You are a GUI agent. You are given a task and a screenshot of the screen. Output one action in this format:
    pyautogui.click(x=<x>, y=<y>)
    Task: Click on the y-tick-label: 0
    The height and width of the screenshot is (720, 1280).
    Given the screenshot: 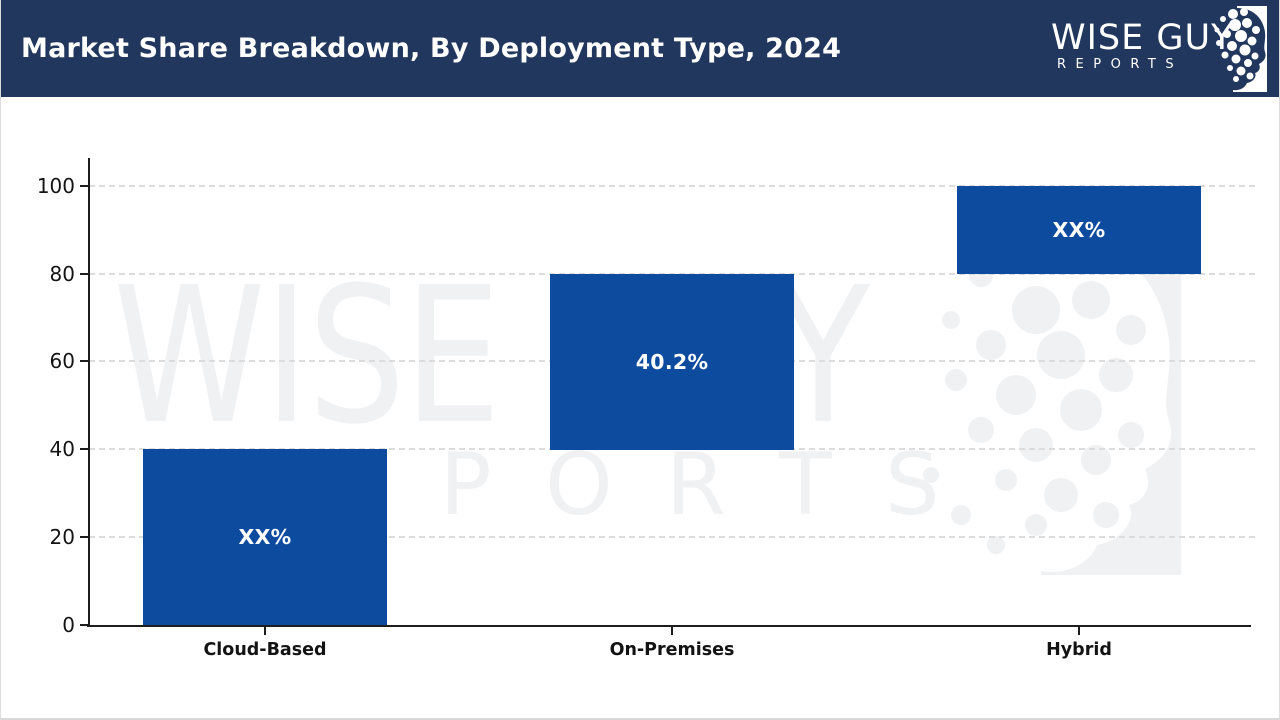 What is the action you would take?
    pyautogui.click(x=68, y=625)
    